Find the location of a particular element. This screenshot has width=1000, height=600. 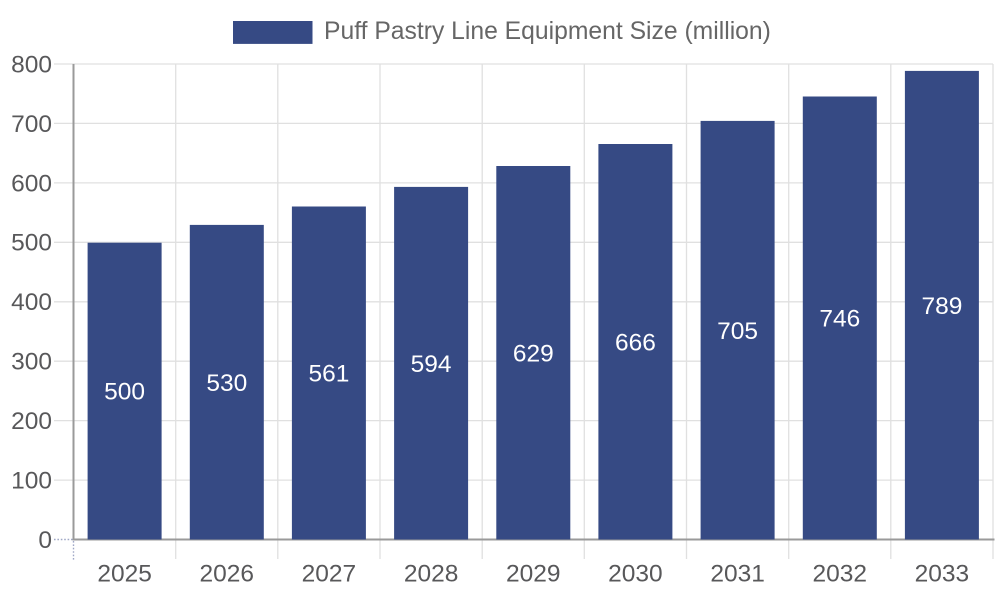

svg-text: 2033 is located at coordinates (942, 573).